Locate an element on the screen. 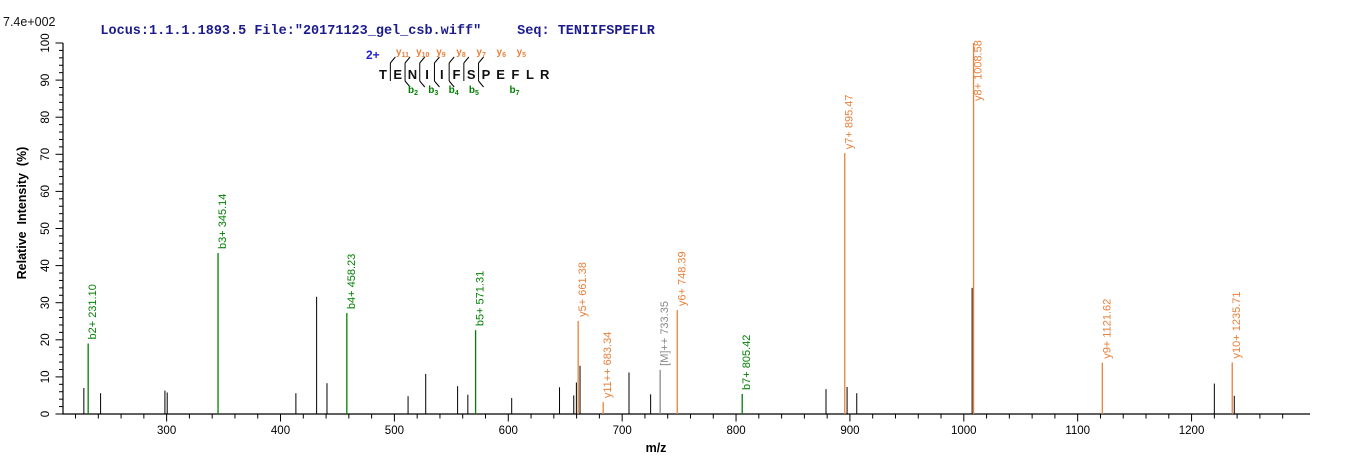 This screenshot has width=1362, height=473. seq-label: Seq: is located at coordinates (533, 31).